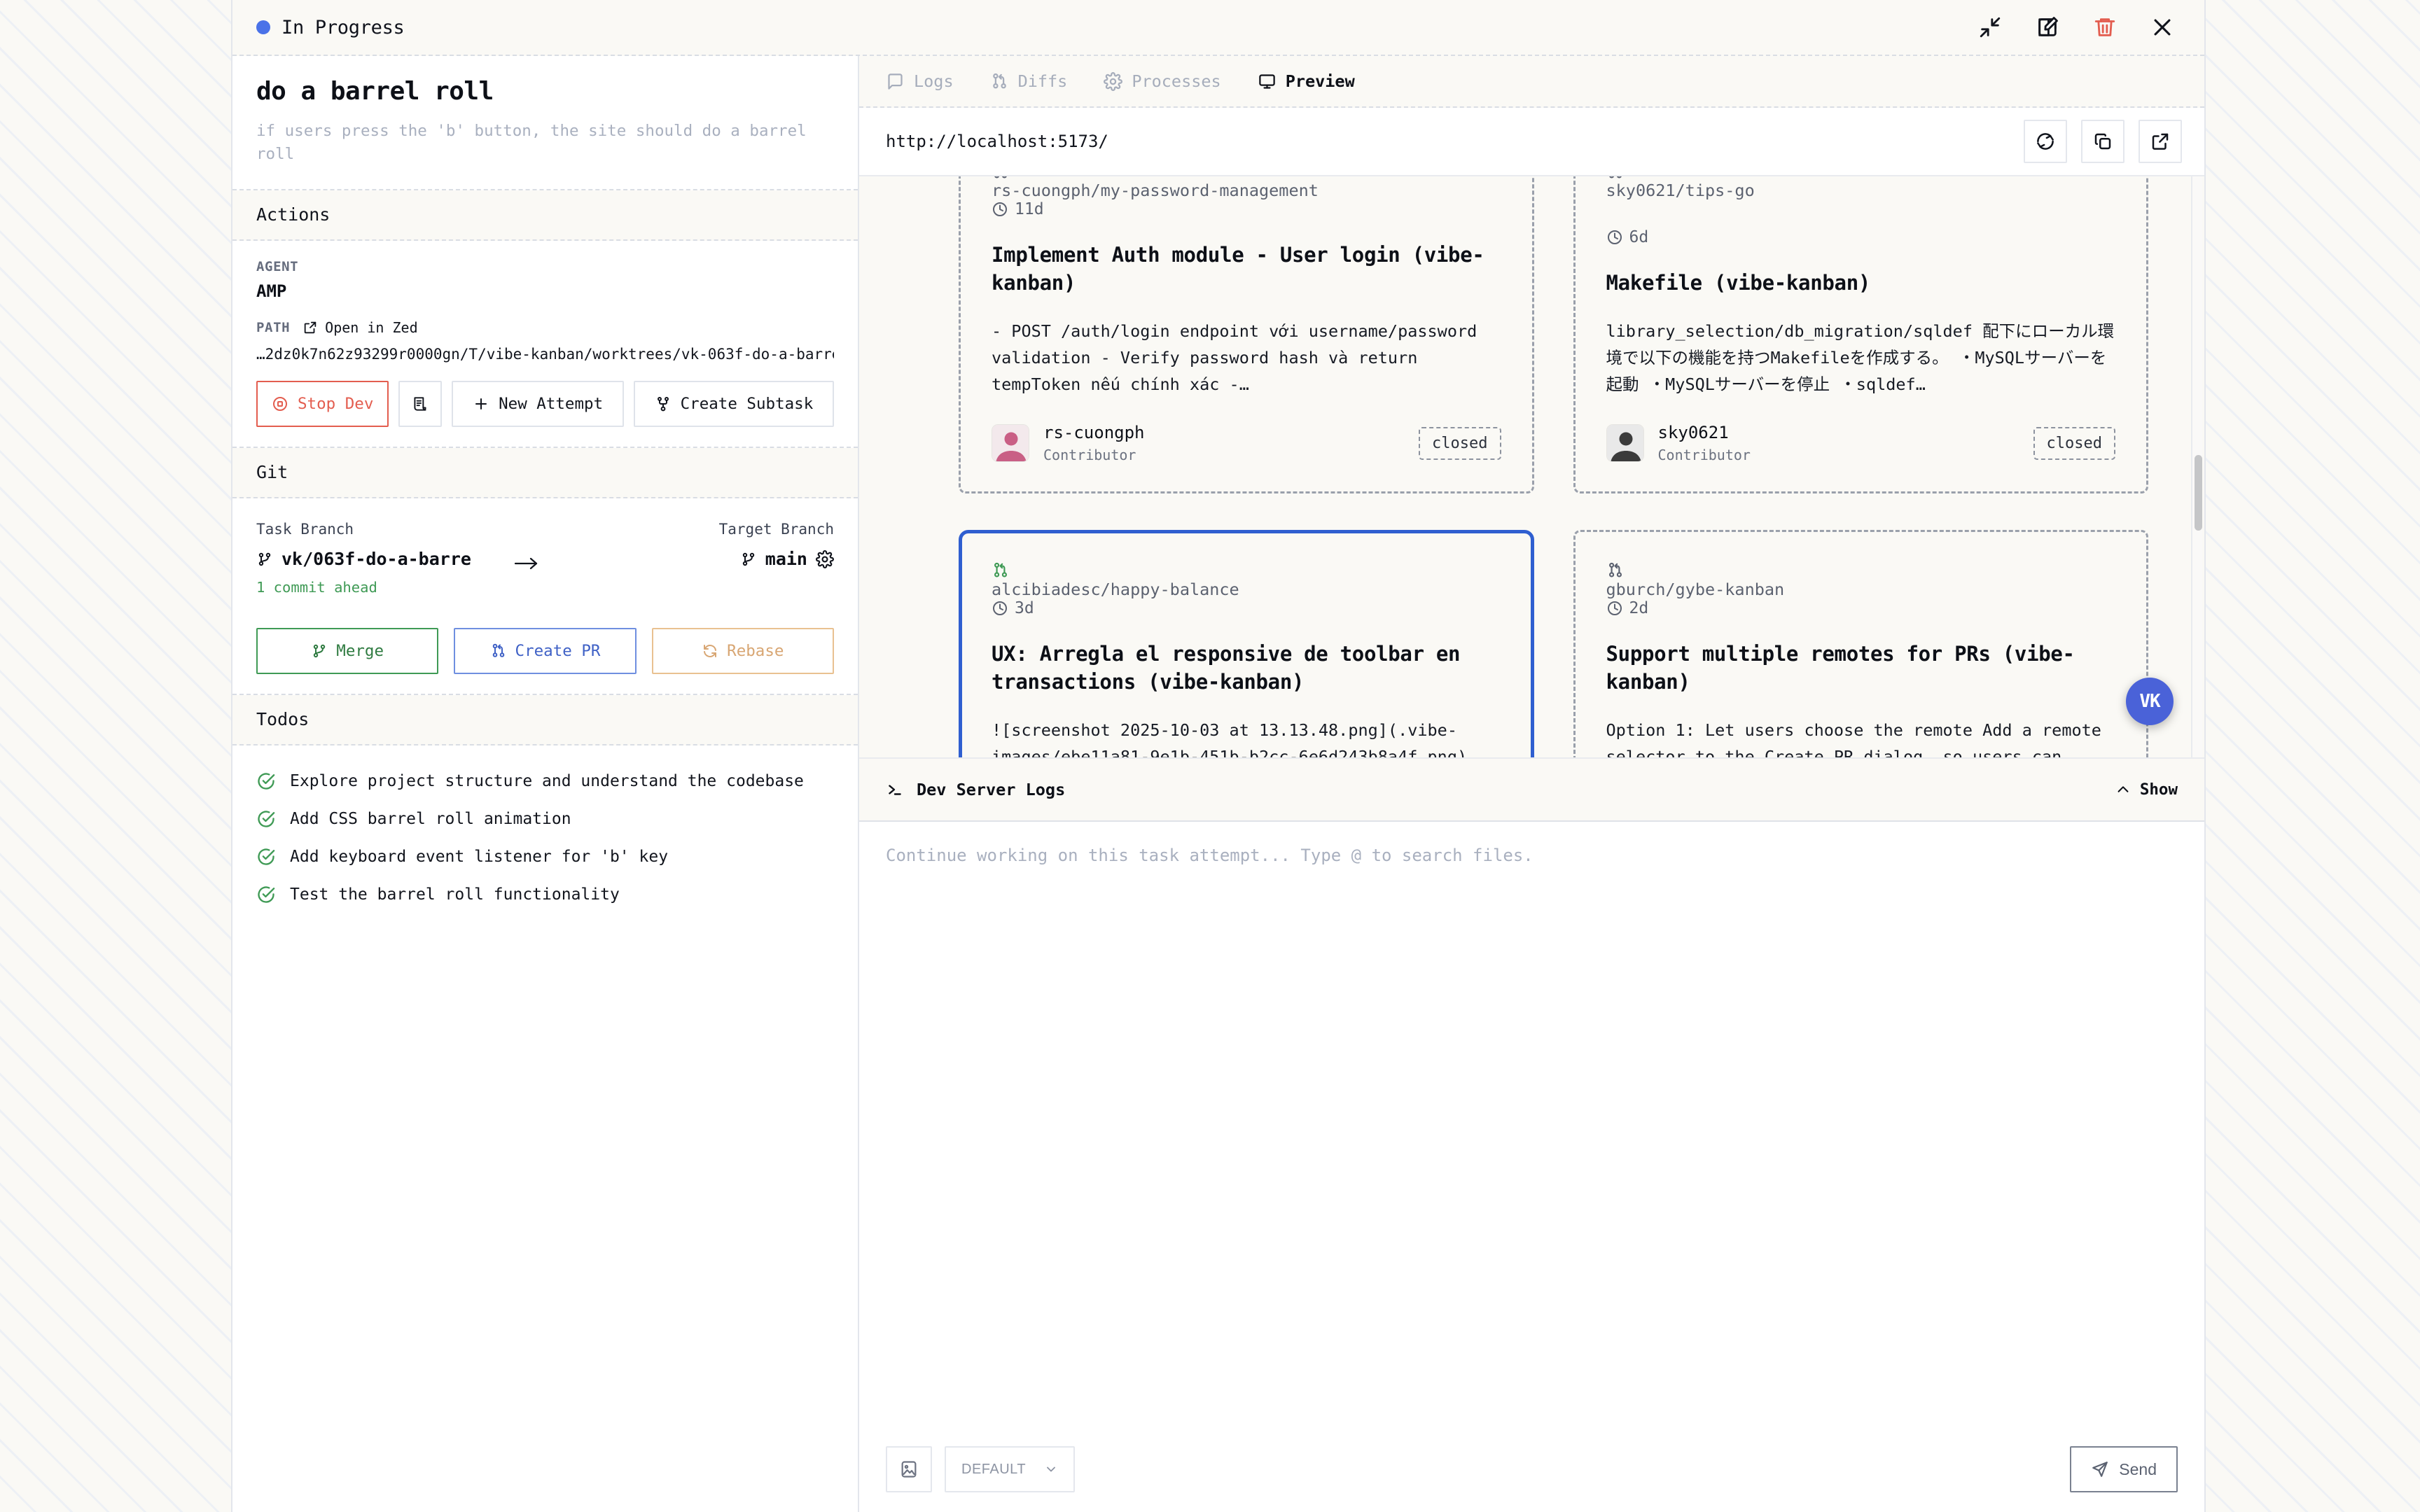 The image size is (2420, 1512). Describe the element at coordinates (271, 291) in the screenshot. I see `agent-value: AMP` at that location.